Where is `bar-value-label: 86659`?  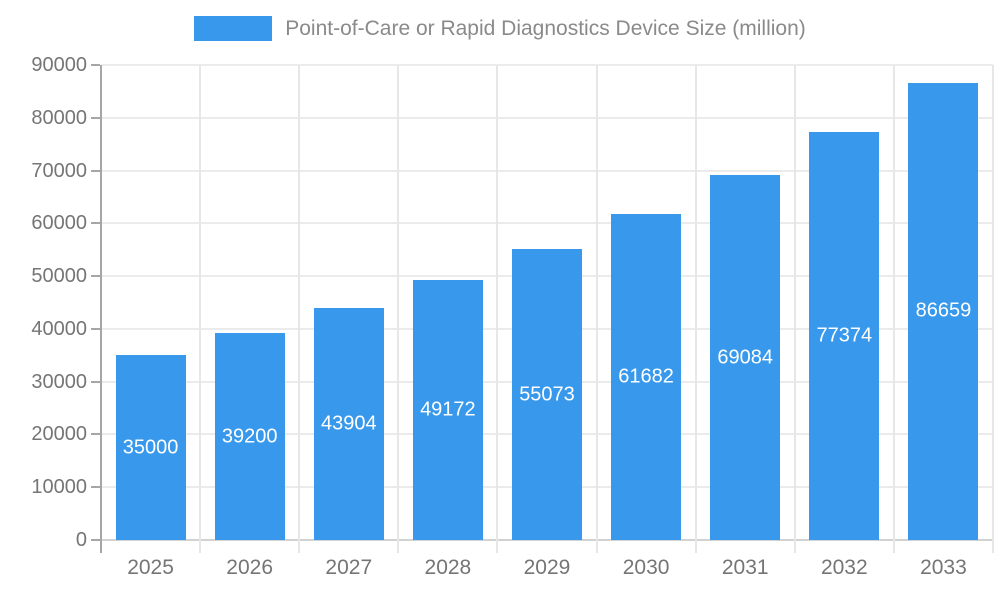
bar-value-label: 86659 is located at coordinates (943, 310).